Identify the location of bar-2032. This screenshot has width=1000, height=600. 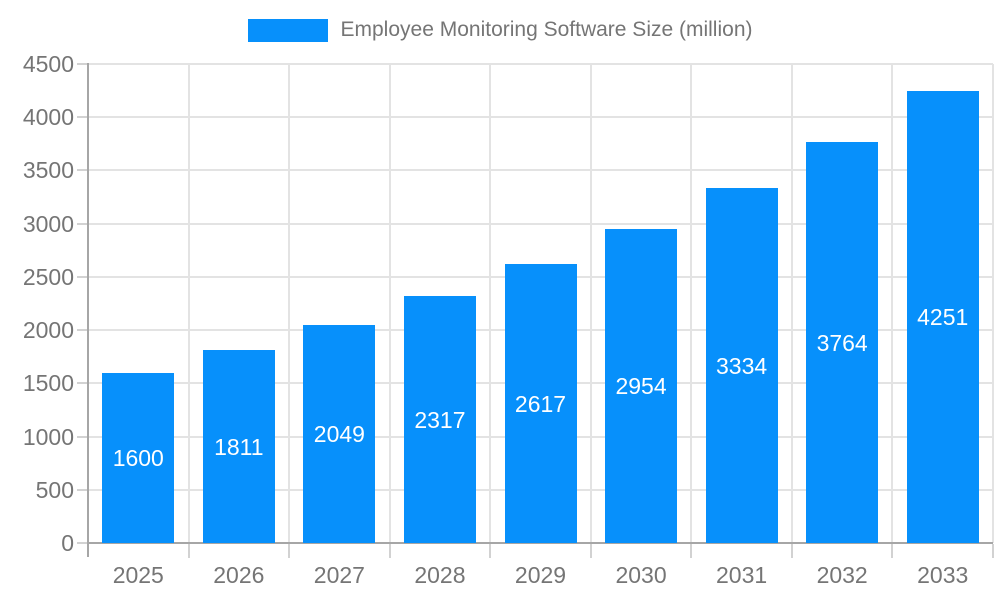
(842, 342).